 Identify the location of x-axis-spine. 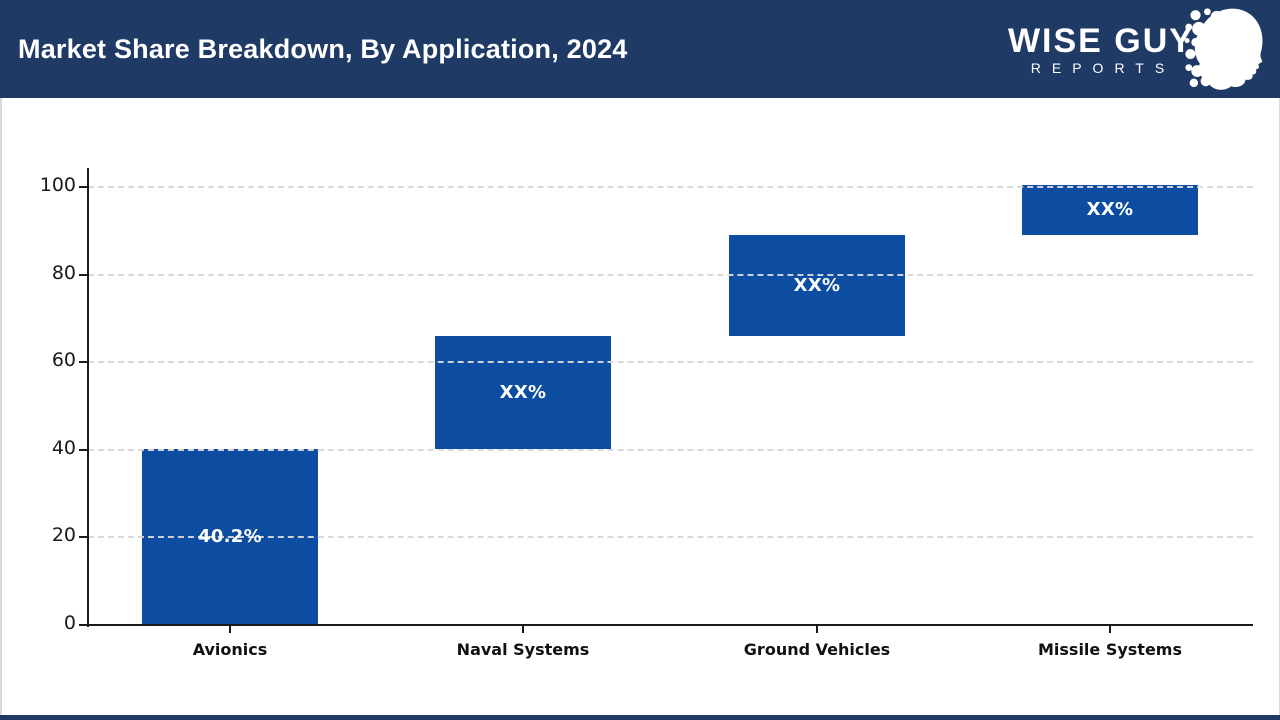
(669, 625).